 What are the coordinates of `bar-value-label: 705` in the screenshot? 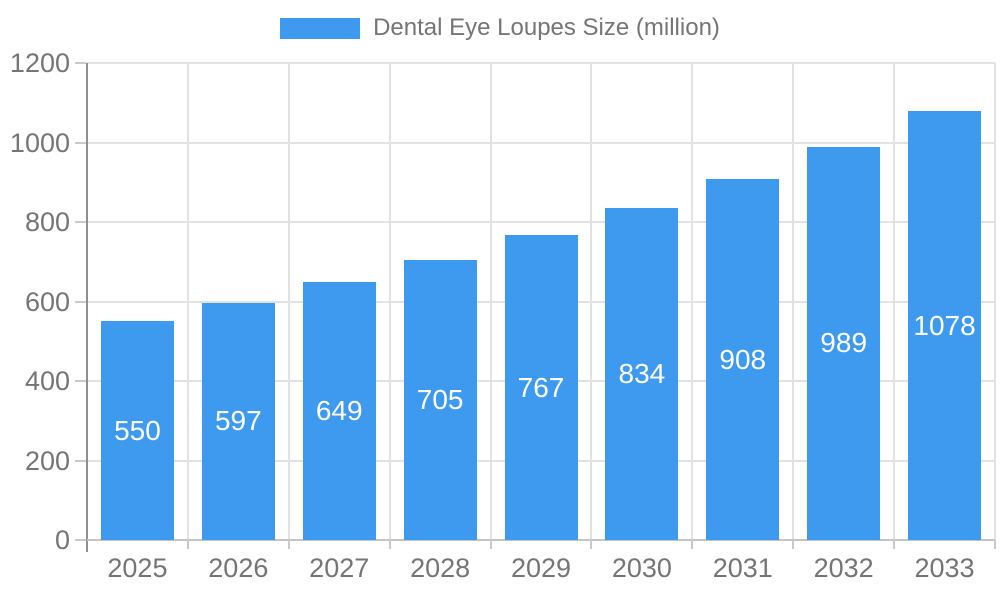 It's located at (440, 399).